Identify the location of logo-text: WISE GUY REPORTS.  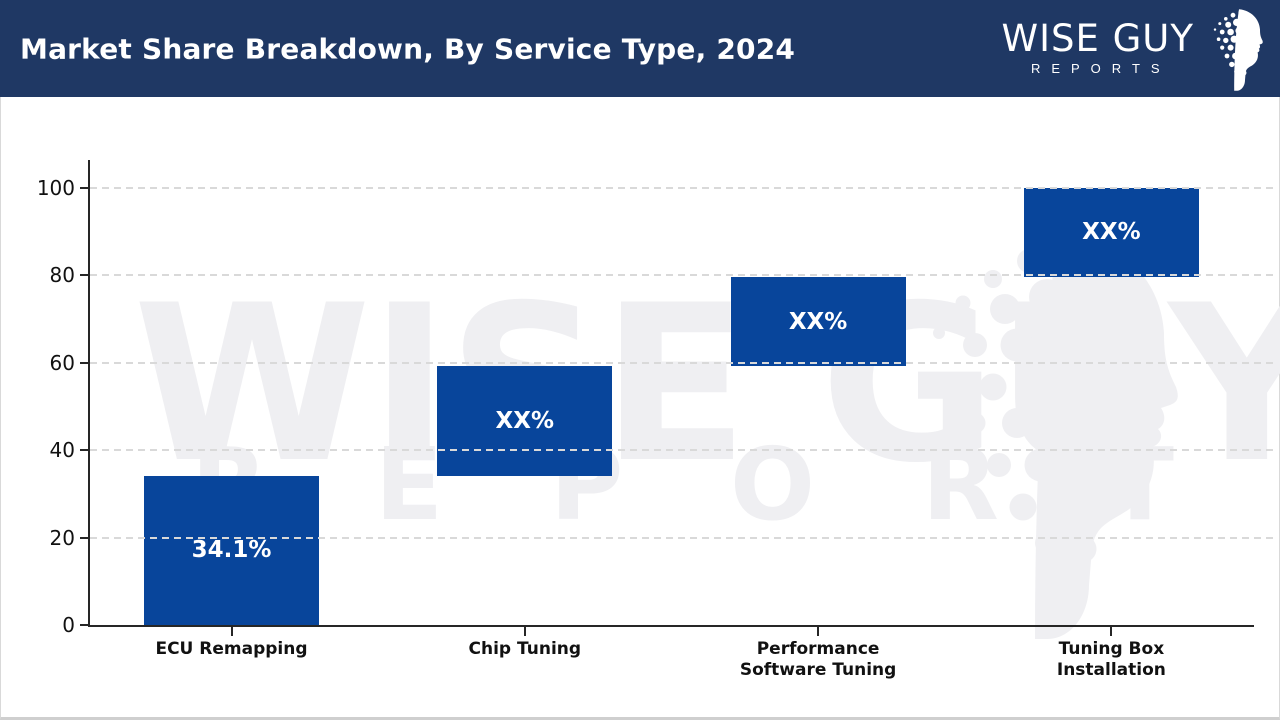
(1098, 48).